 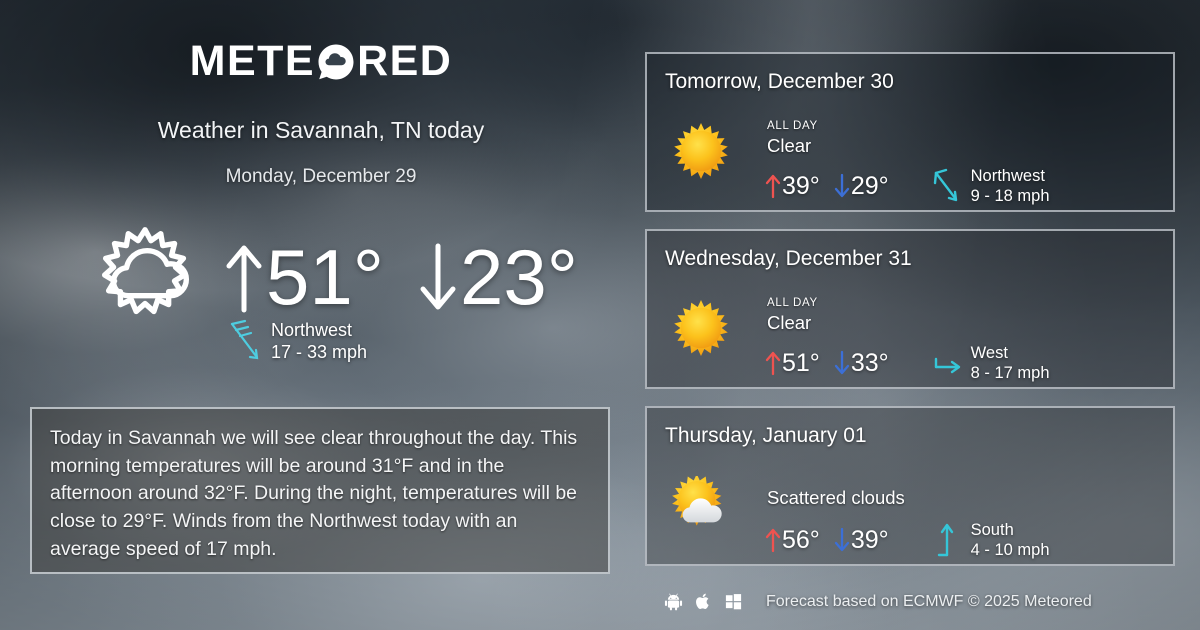 What do you see at coordinates (910, 132) in the screenshot?
I see `forecast-card: Tomorrow, December 30 ALL DAY` at bounding box center [910, 132].